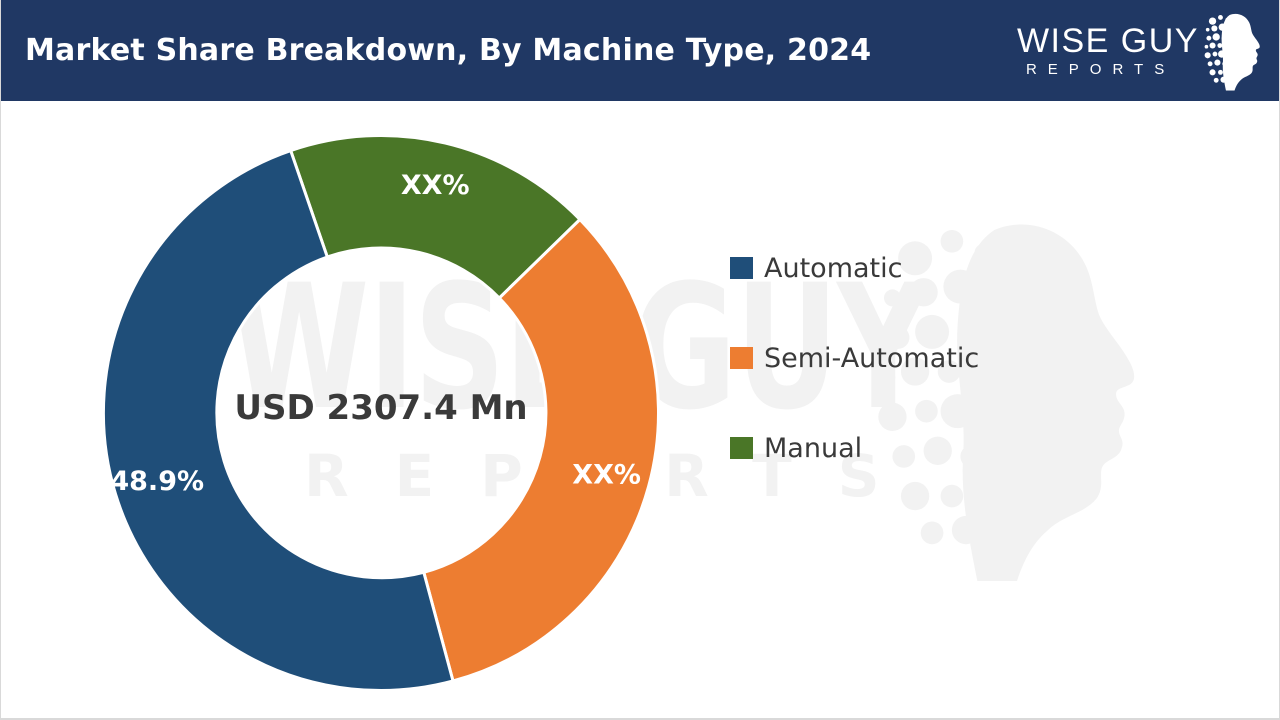 Image resolution: width=1280 pixels, height=720 pixels. What do you see at coordinates (1100, 69) in the screenshot?
I see `logo-reports-label: REPORTS` at bounding box center [1100, 69].